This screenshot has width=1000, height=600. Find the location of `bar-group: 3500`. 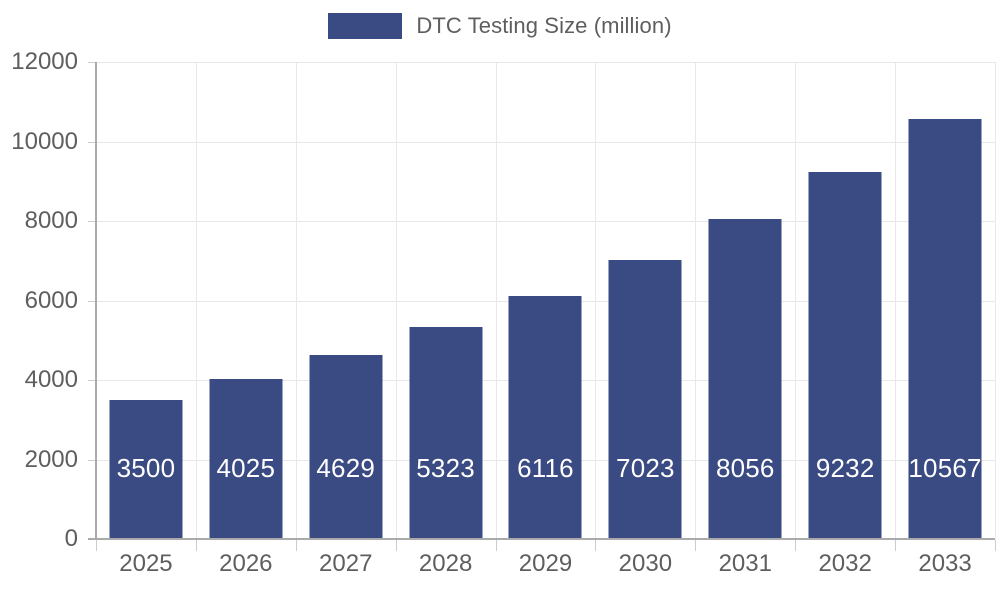

bar-group: 3500 is located at coordinates (146, 300).